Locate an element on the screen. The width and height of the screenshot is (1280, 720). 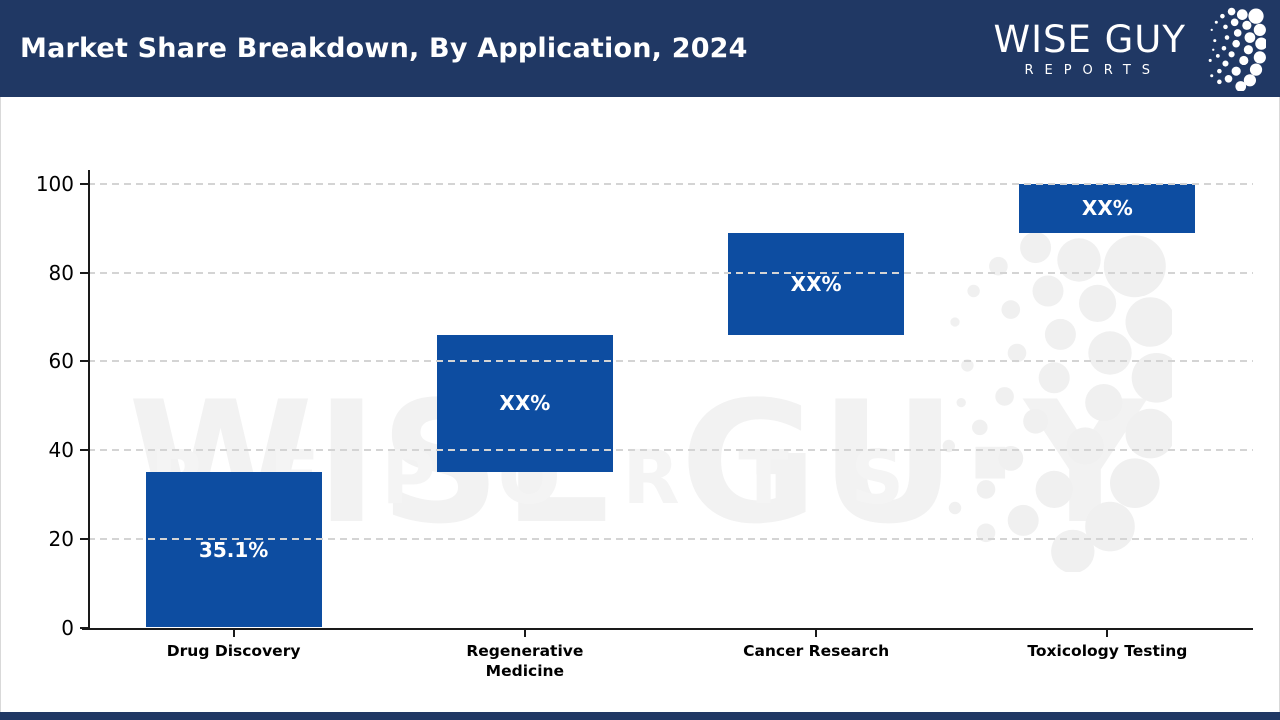
category-label: Regenerative Medicine is located at coordinates (525, 660).